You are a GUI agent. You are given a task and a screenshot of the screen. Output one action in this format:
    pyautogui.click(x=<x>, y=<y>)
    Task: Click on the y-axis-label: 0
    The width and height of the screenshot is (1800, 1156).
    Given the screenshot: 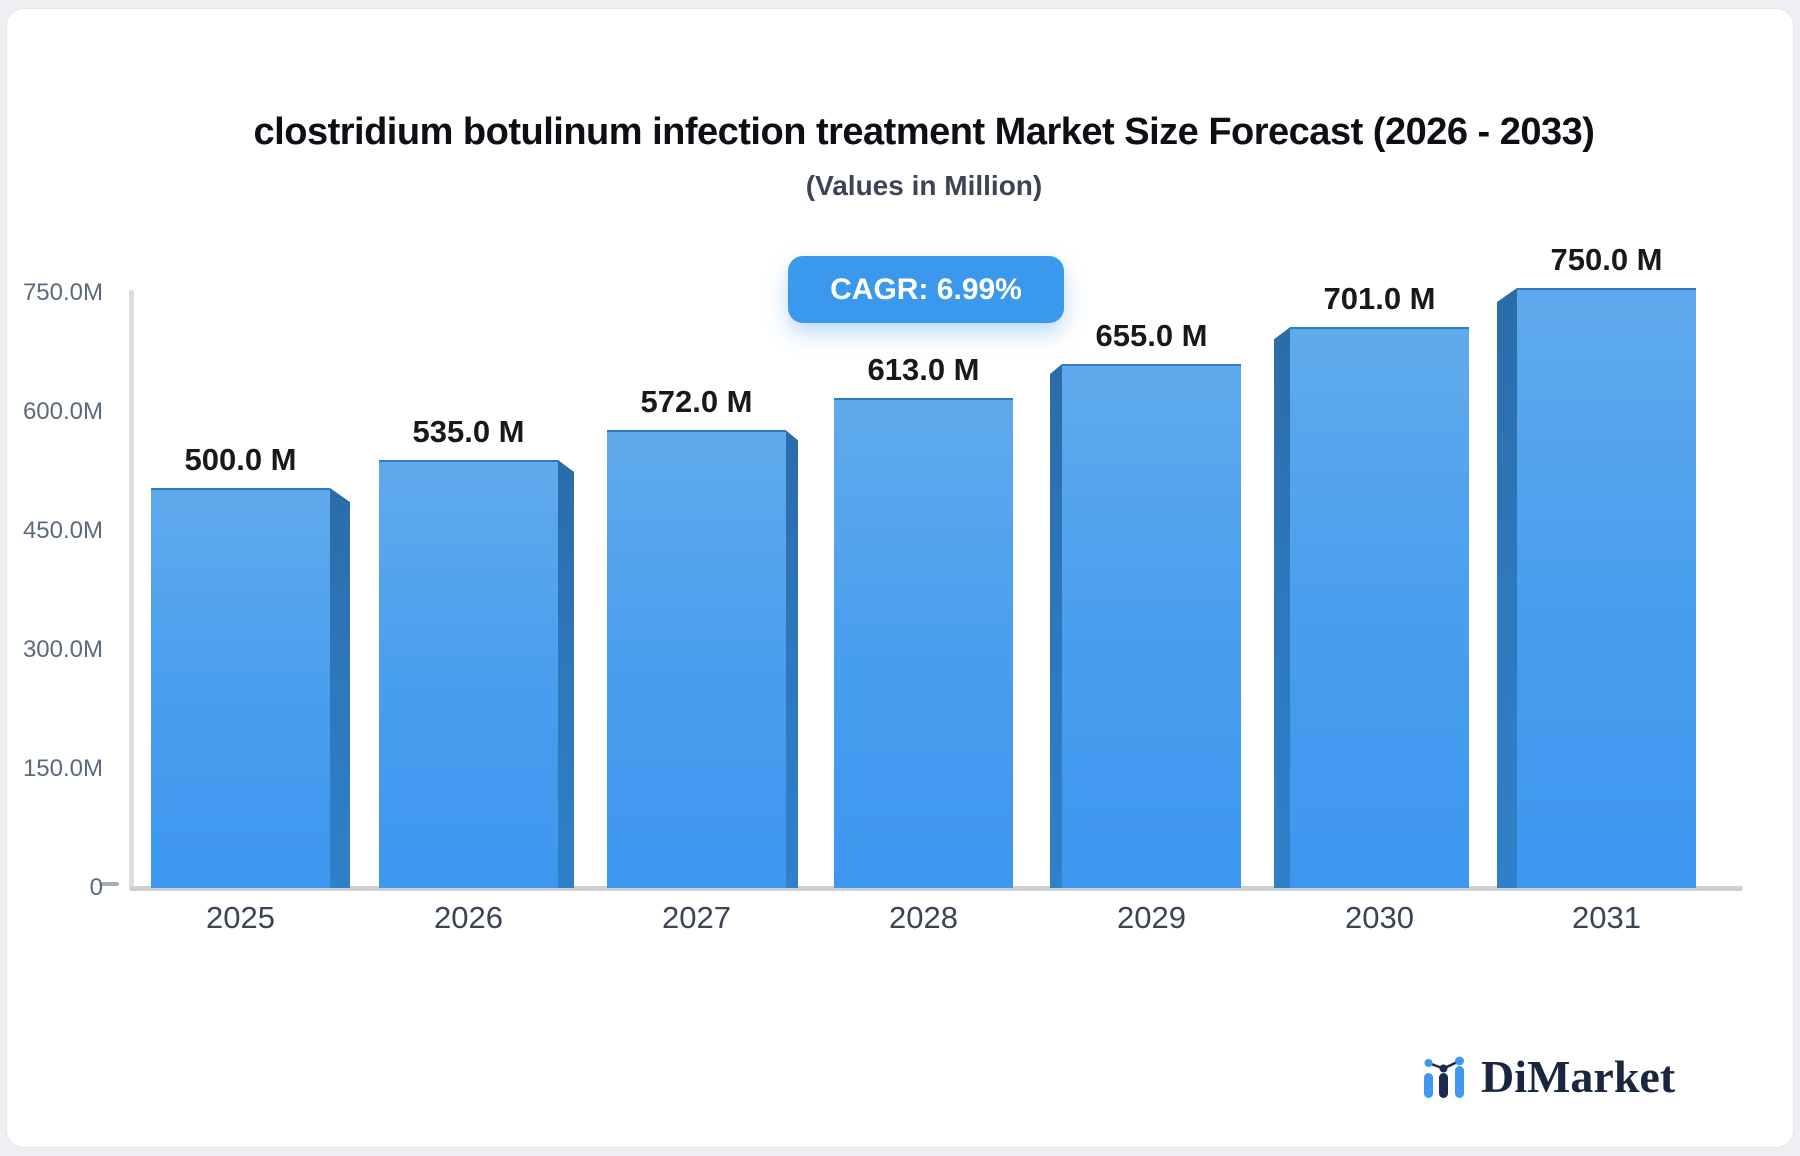 What is the action you would take?
    pyautogui.click(x=96, y=887)
    